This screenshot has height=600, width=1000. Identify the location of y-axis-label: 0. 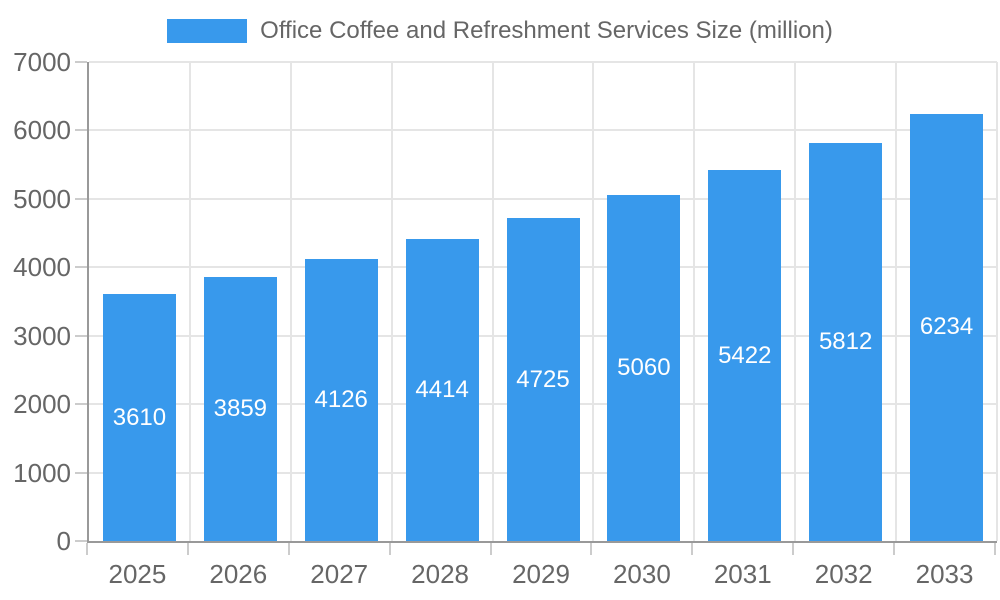
(63, 541).